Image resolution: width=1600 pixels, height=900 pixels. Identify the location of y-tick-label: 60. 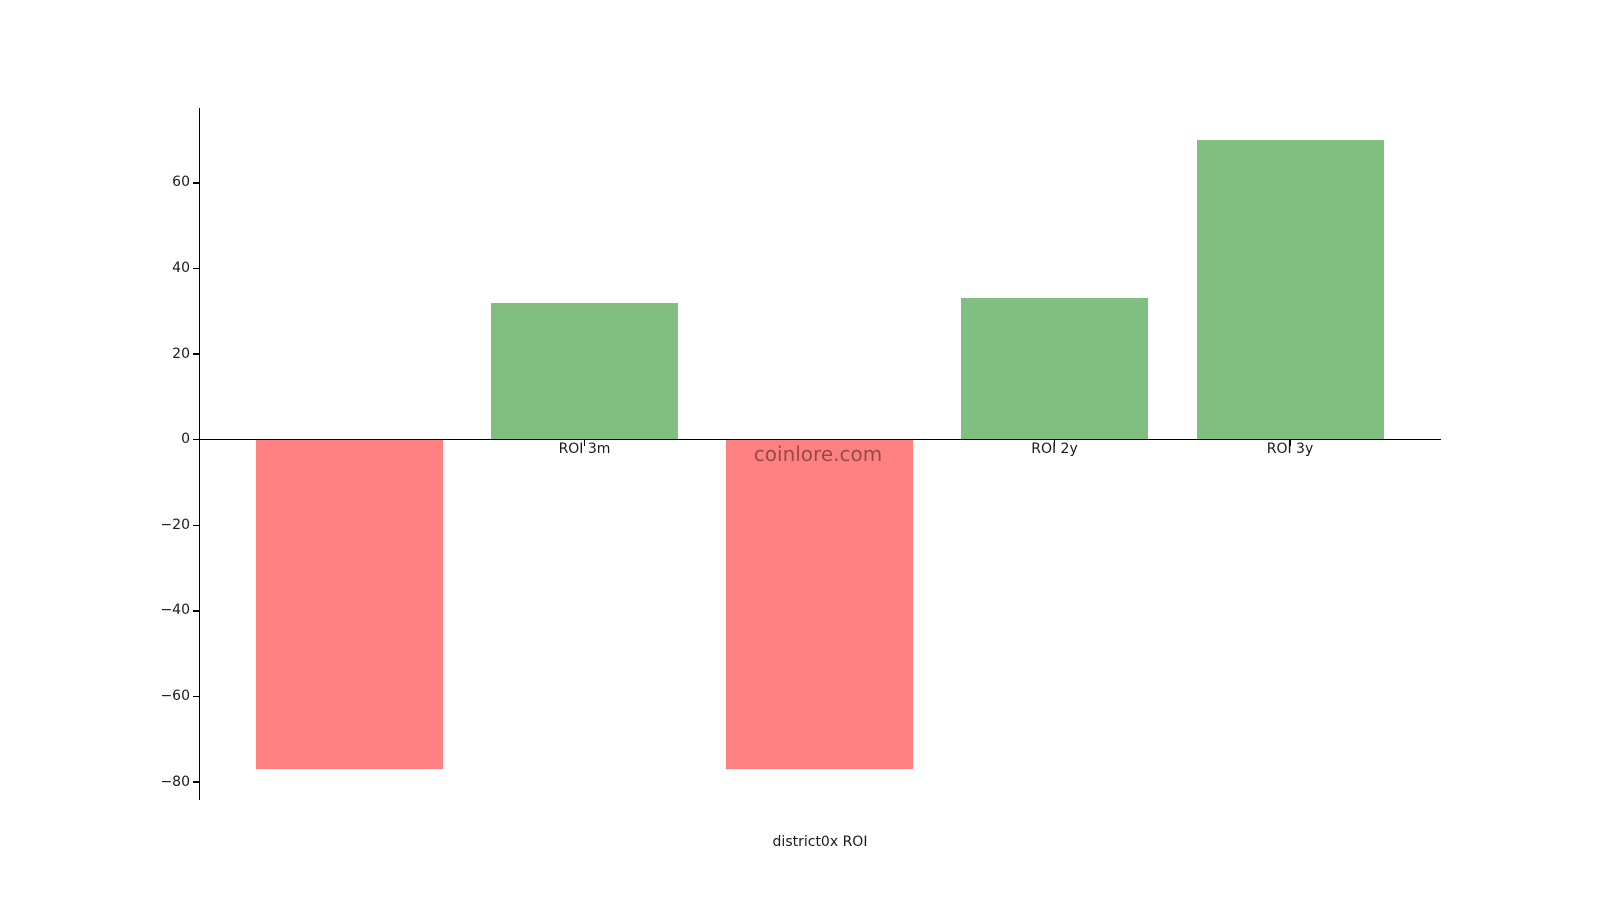
(181, 182).